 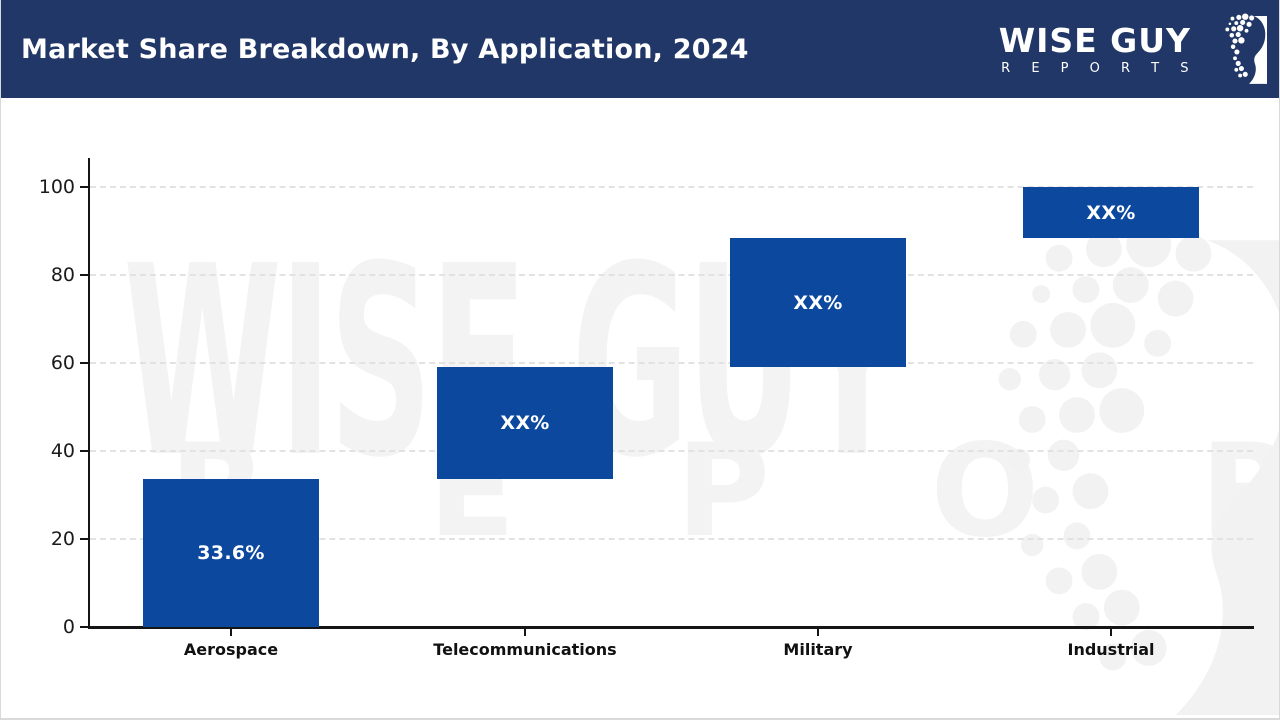 What do you see at coordinates (62, 363) in the screenshot?
I see `y-tick-label: 60` at bounding box center [62, 363].